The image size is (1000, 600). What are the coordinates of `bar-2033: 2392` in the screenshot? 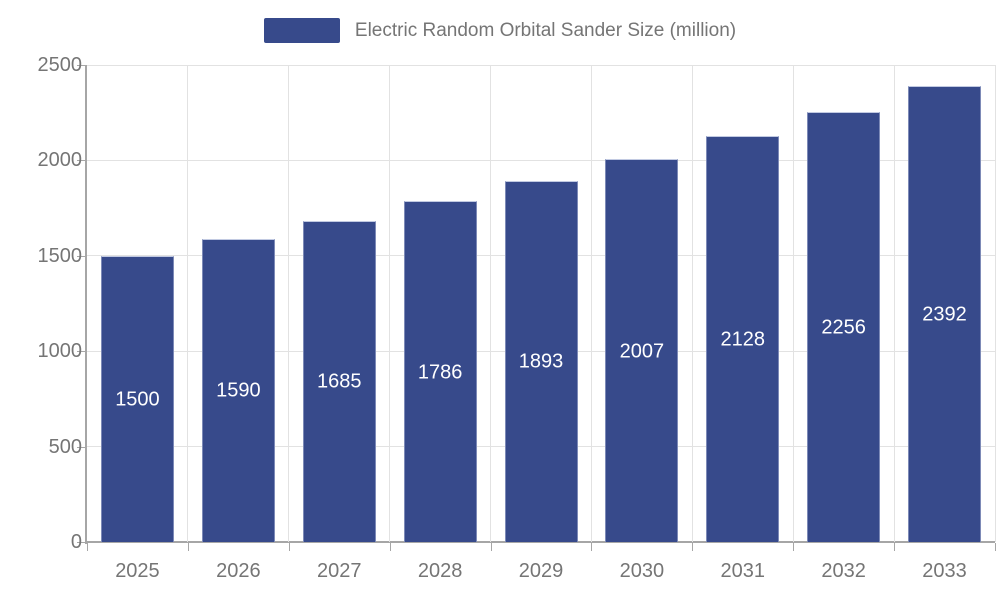 It's located at (945, 313).